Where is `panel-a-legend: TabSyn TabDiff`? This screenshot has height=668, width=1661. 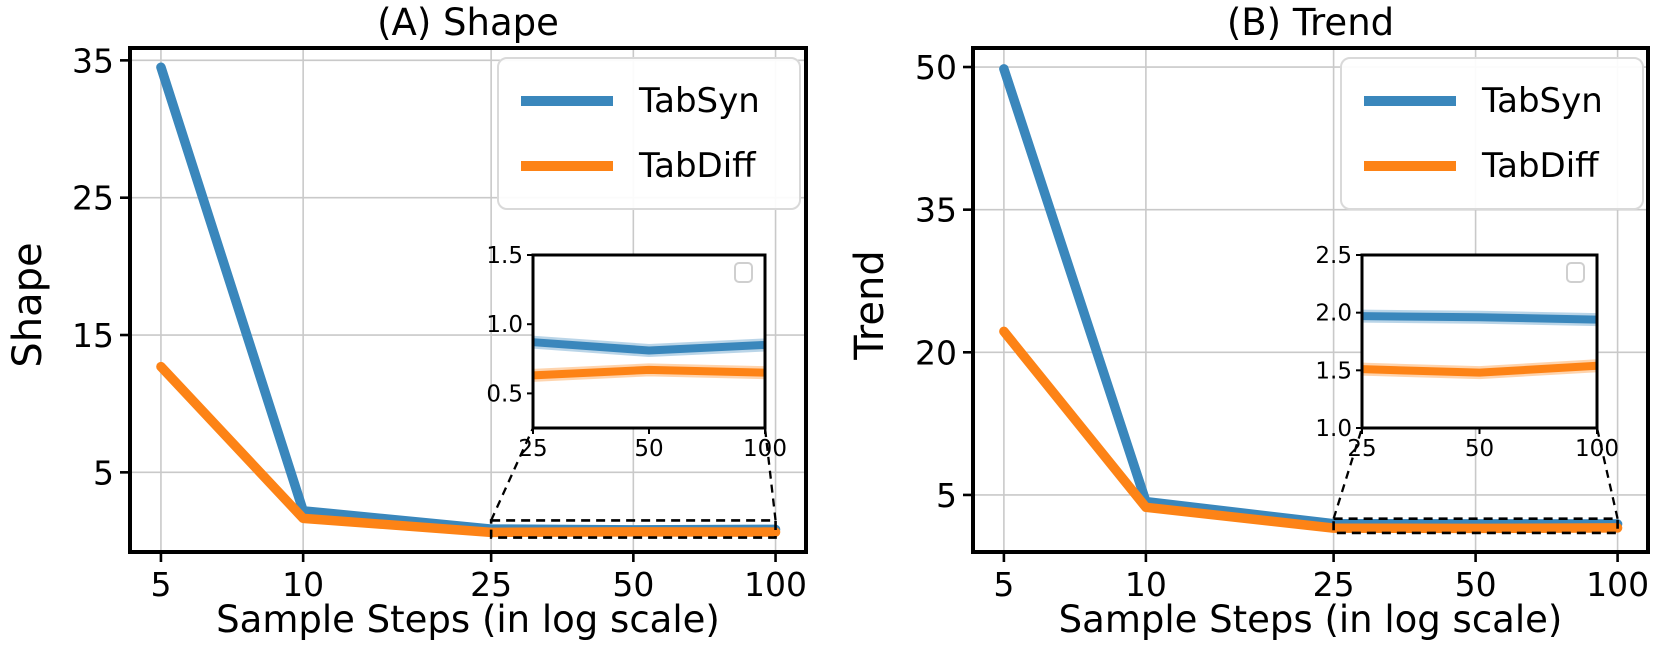 panel-a-legend: TabSyn TabDiff is located at coordinates (649, 133).